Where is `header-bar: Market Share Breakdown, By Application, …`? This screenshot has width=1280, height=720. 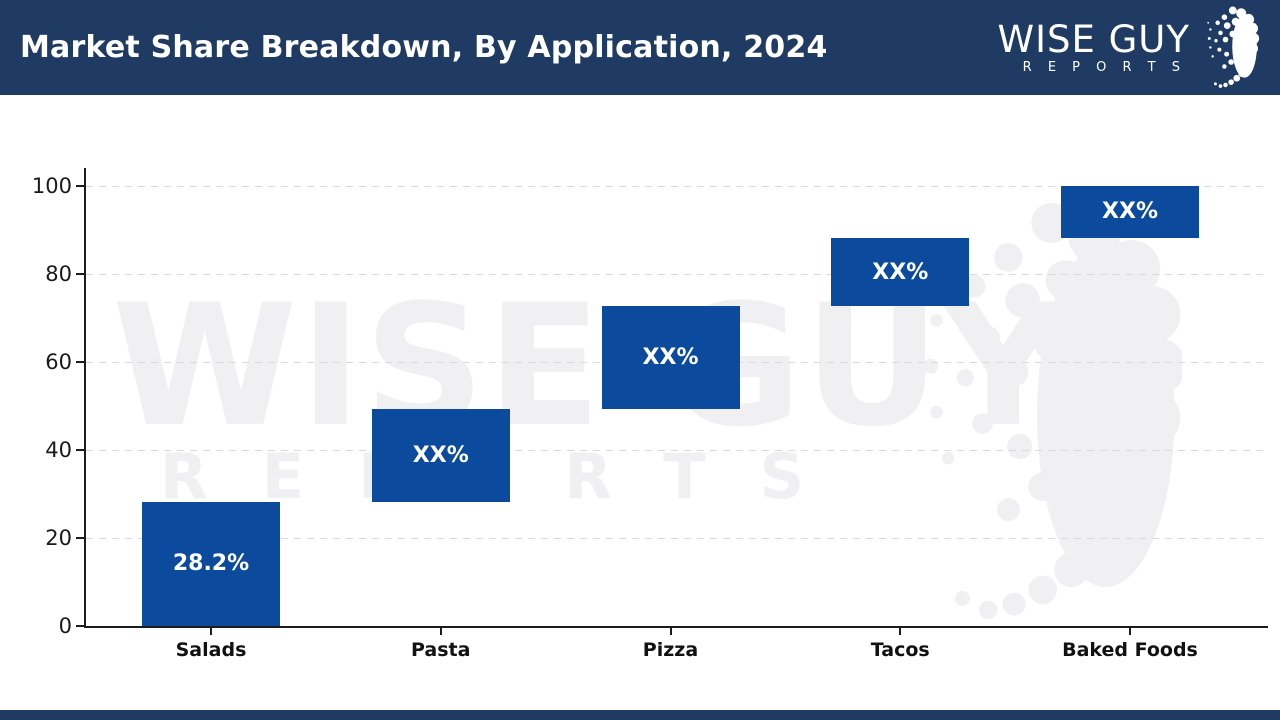
header-bar: Market Share Breakdown, By Application, … is located at coordinates (640, 47).